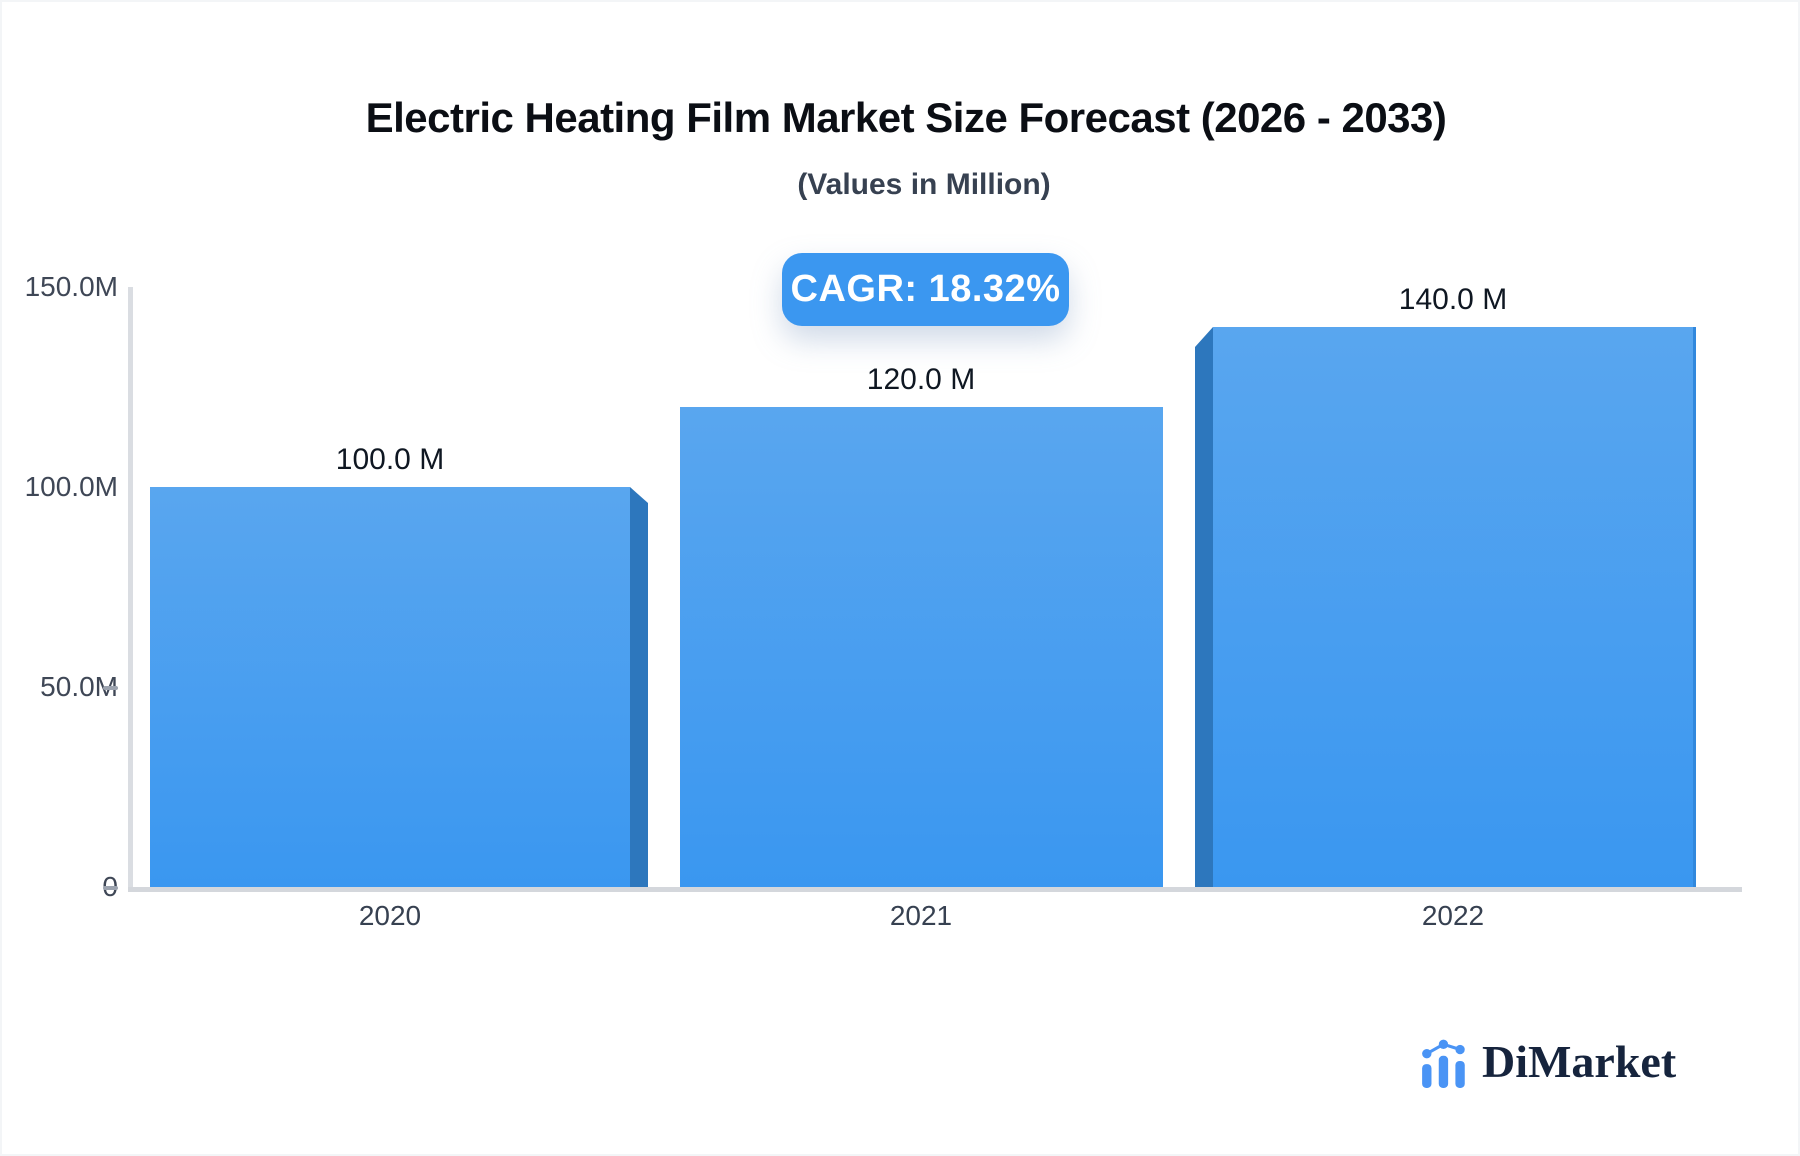  What do you see at coordinates (1204, 607) in the screenshot?
I see `bar-2022-side-face` at bounding box center [1204, 607].